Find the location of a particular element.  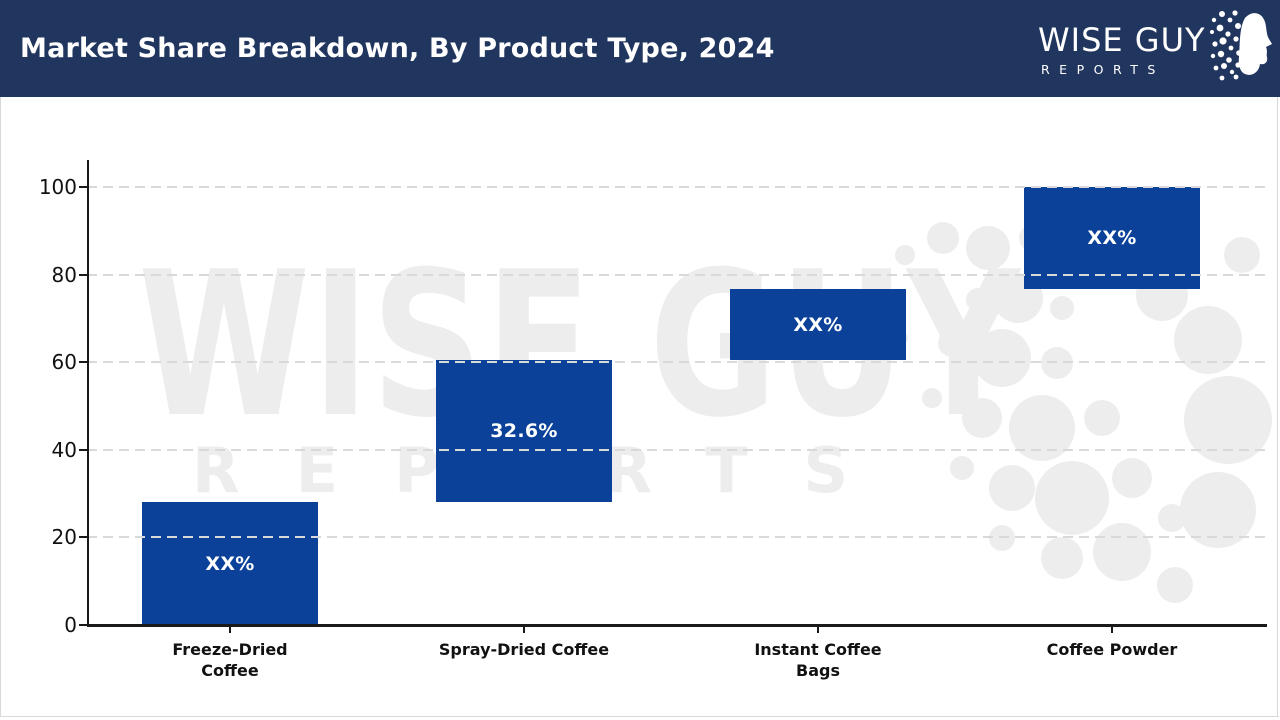

bar-4: XX% is located at coordinates (1112, 238).